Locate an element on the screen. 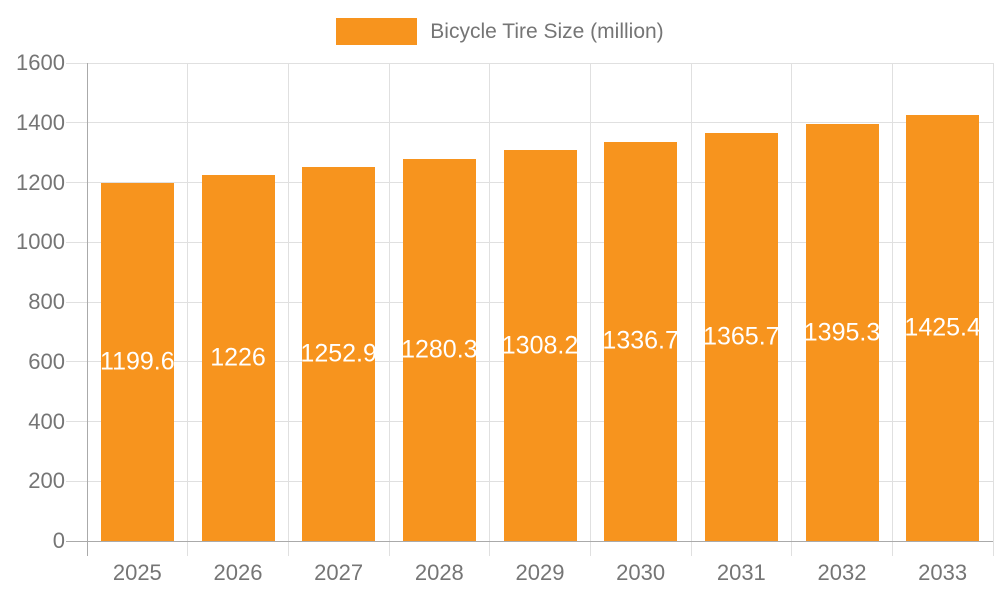 This screenshot has width=1000, height=600. bar-value-label: 1226 is located at coordinates (238, 357).